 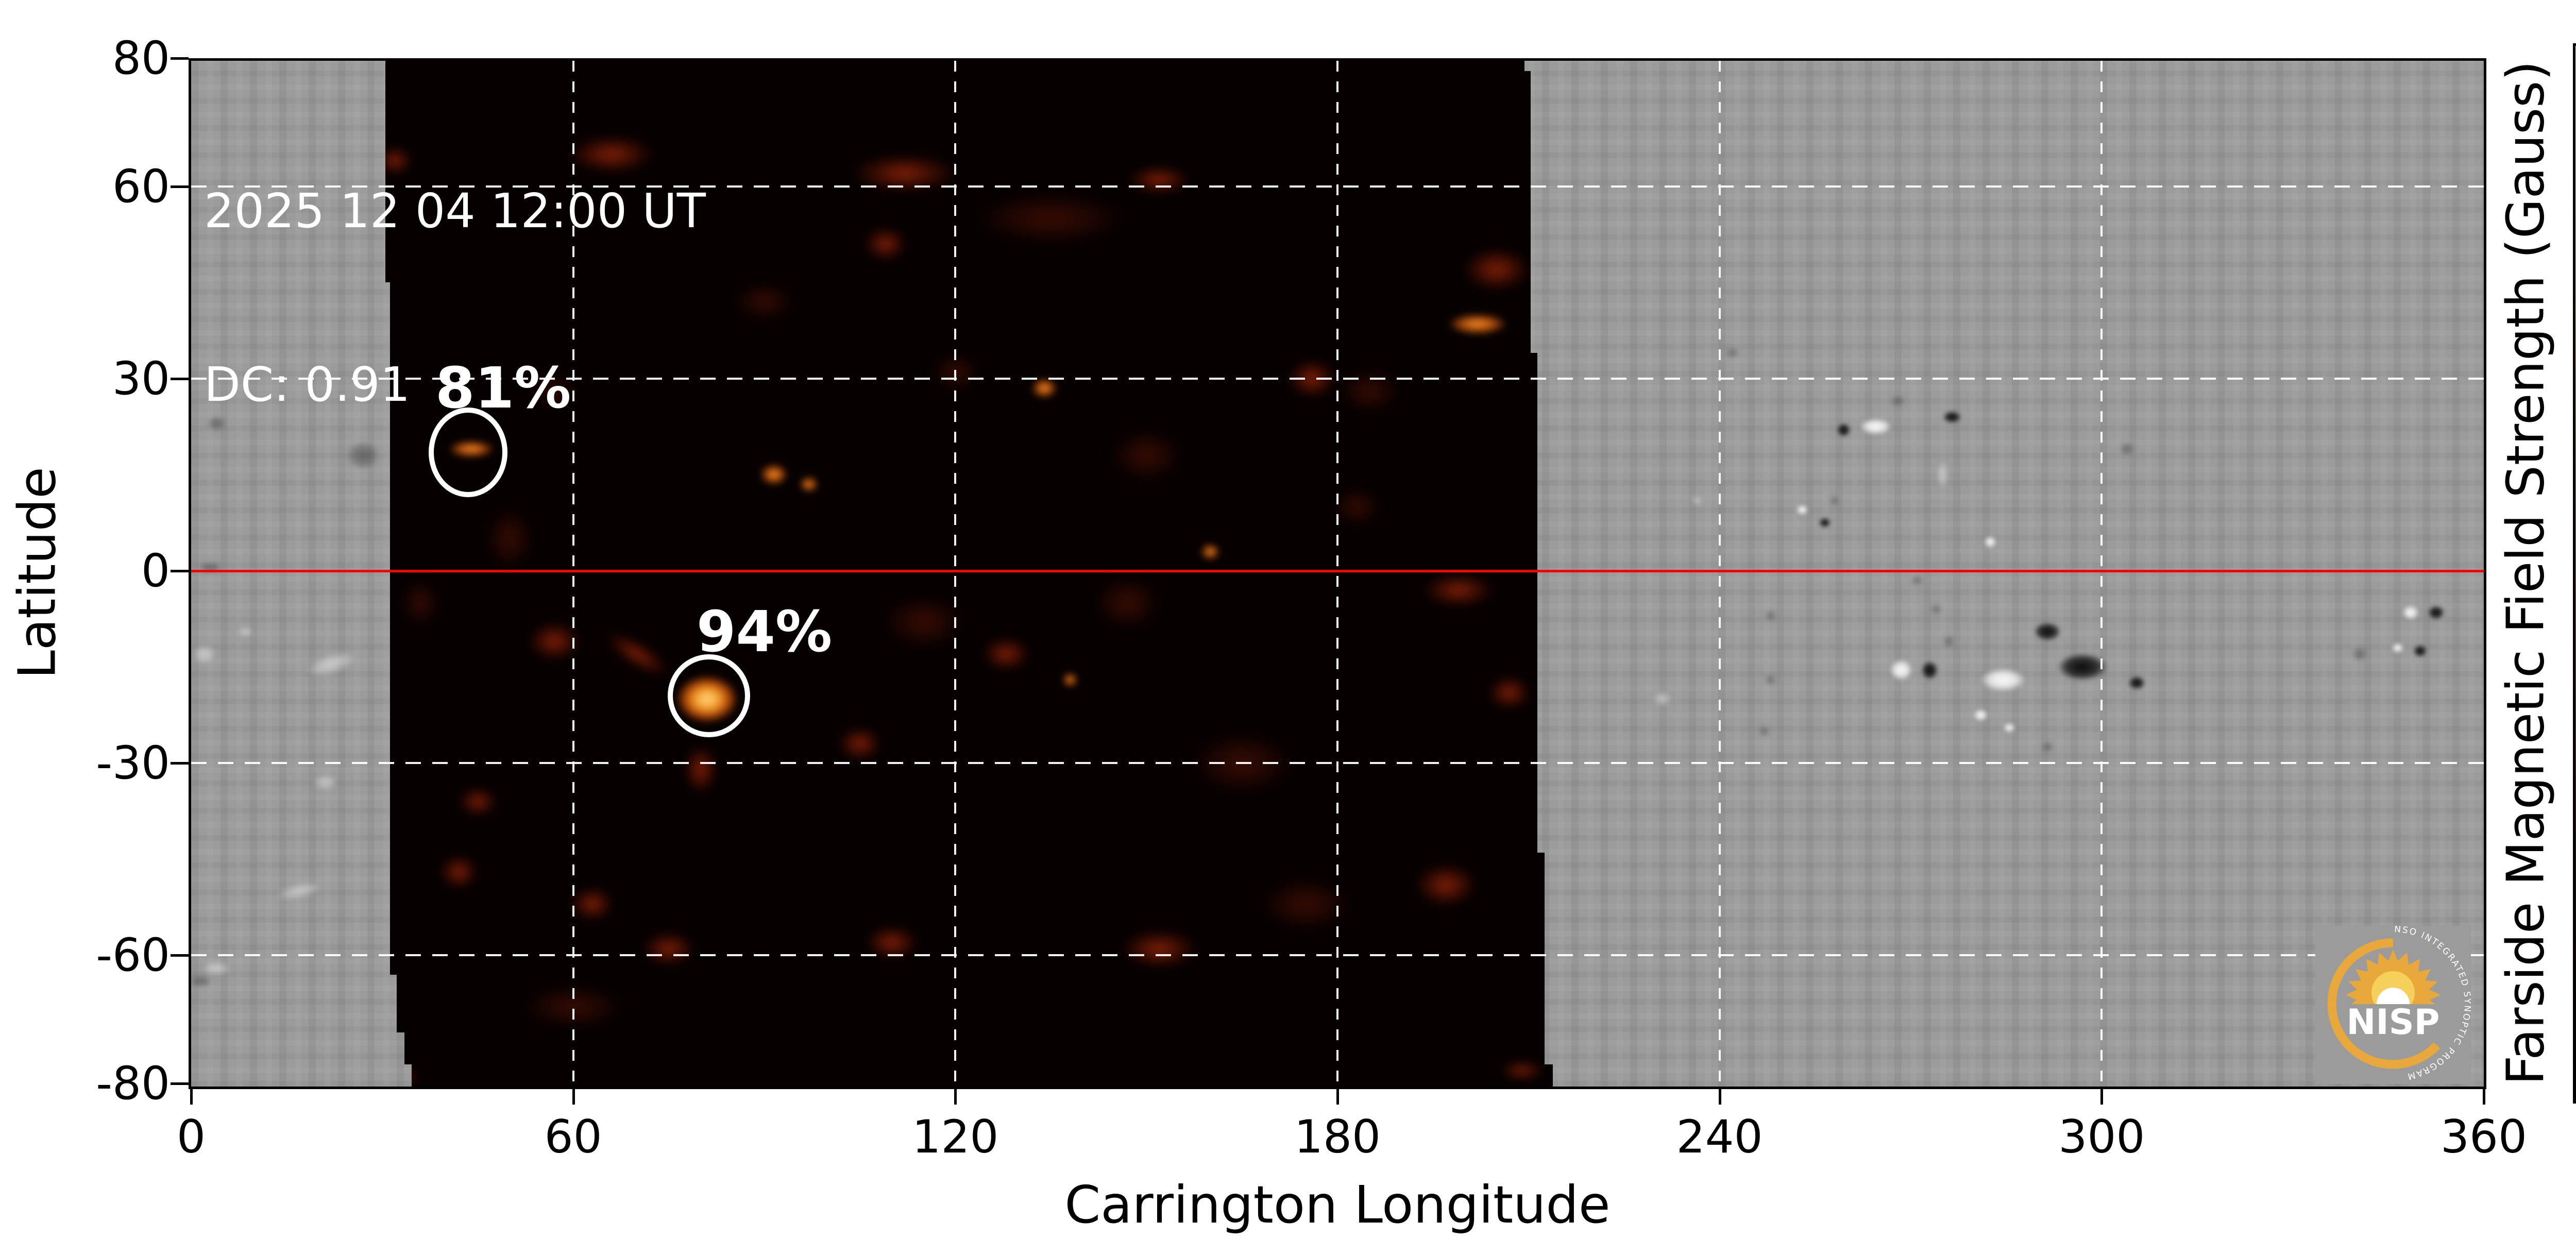 I want to click on x-tick-label: 180, so click(x=1337, y=1136).